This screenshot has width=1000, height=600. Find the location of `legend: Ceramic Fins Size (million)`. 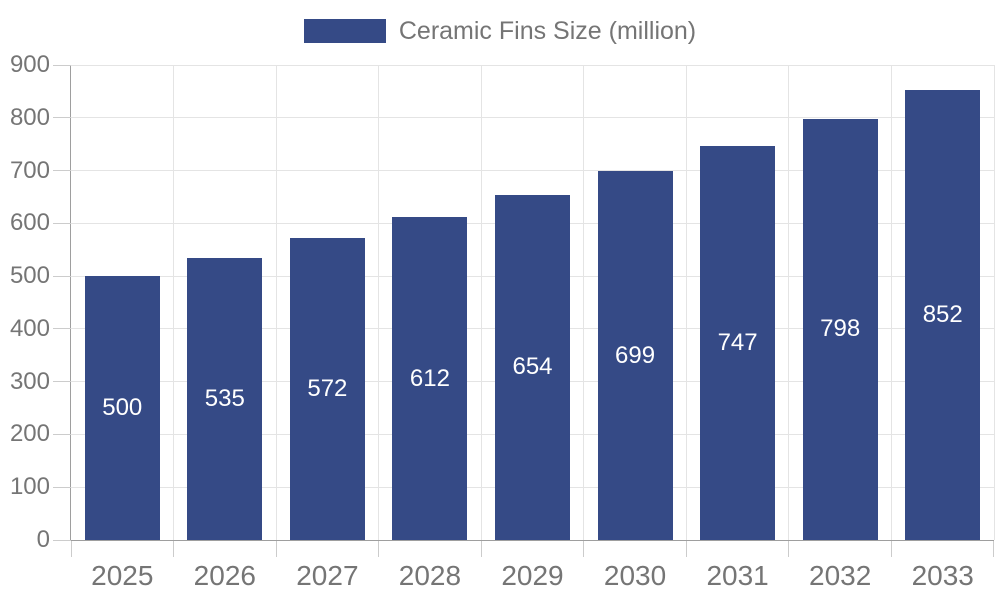

legend: Ceramic Fins Size (million) is located at coordinates (500, 31).